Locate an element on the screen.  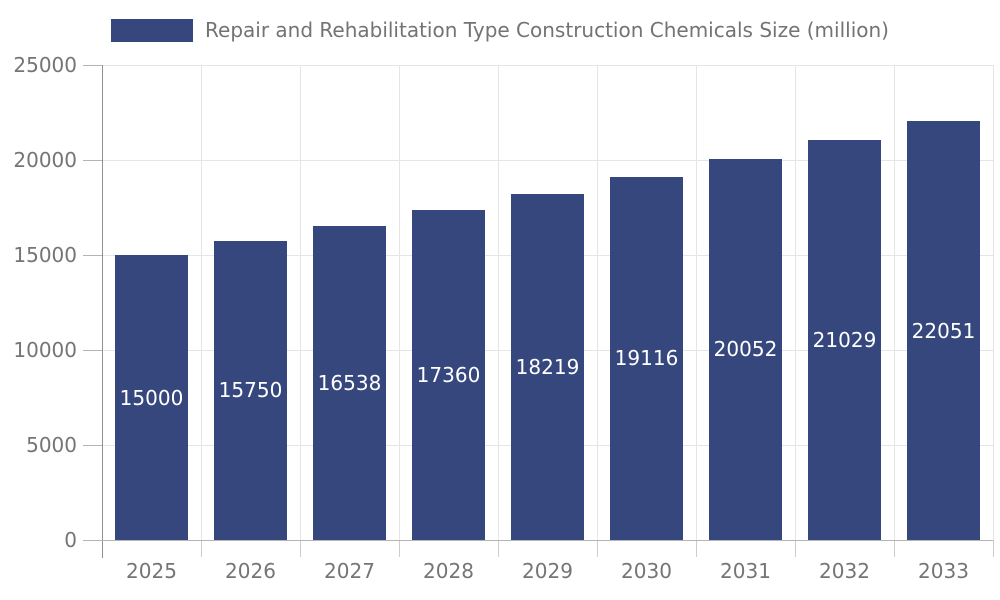
bar-value-label: 17360 is located at coordinates (448, 375).